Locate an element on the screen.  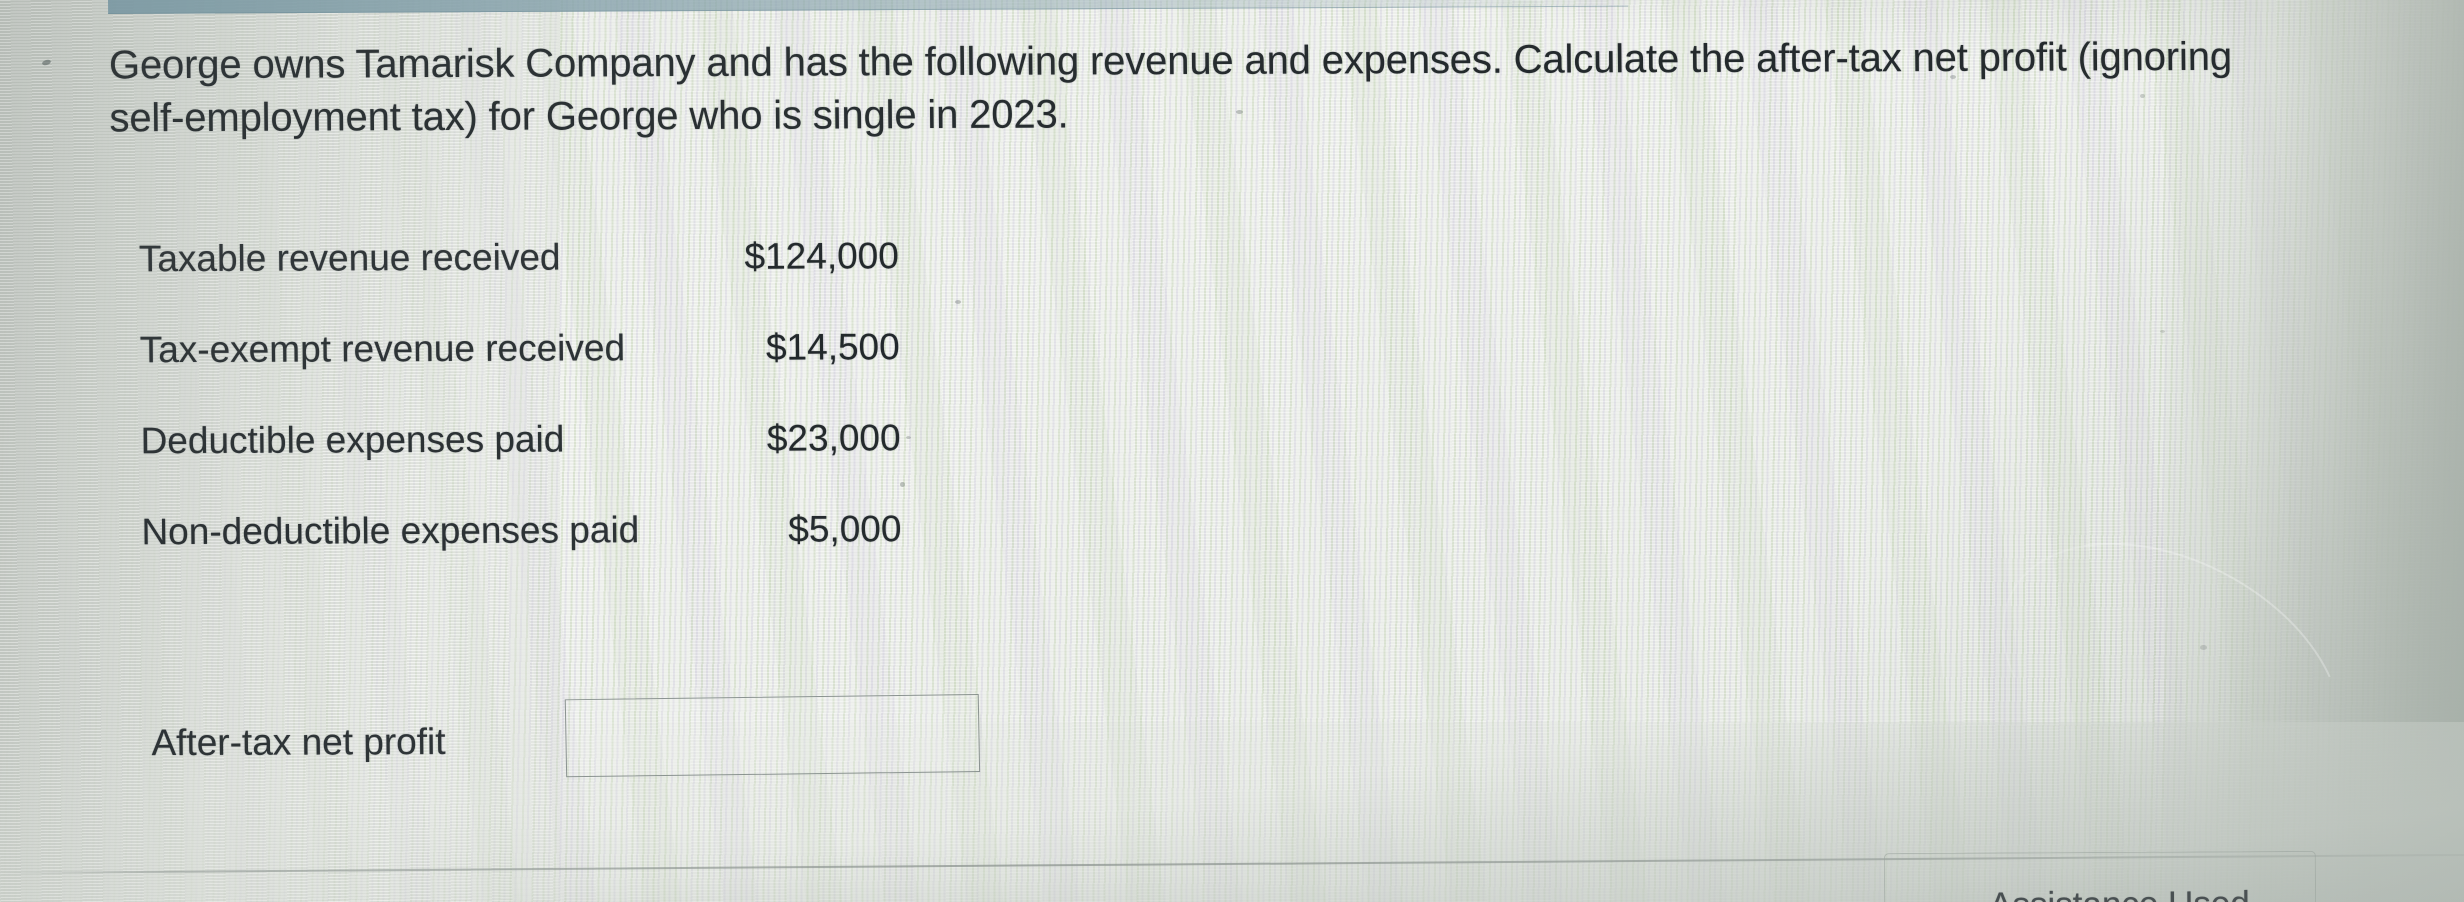
fact-amount: $23,000 is located at coordinates (833, 438).